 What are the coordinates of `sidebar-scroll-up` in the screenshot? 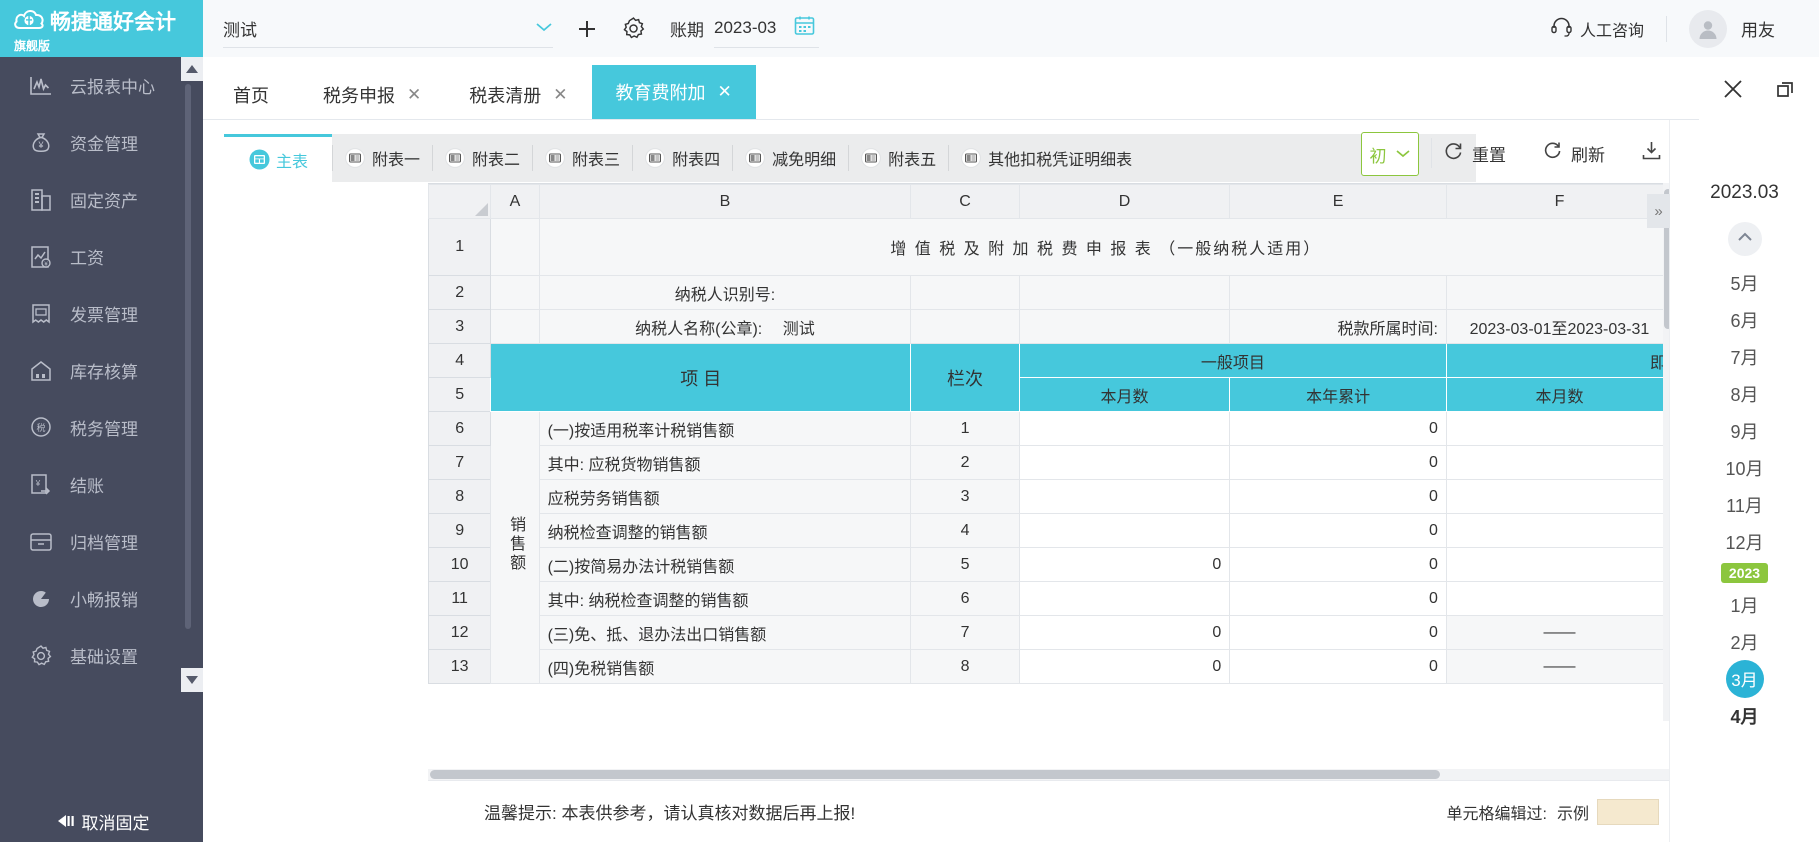 It's located at (192, 69).